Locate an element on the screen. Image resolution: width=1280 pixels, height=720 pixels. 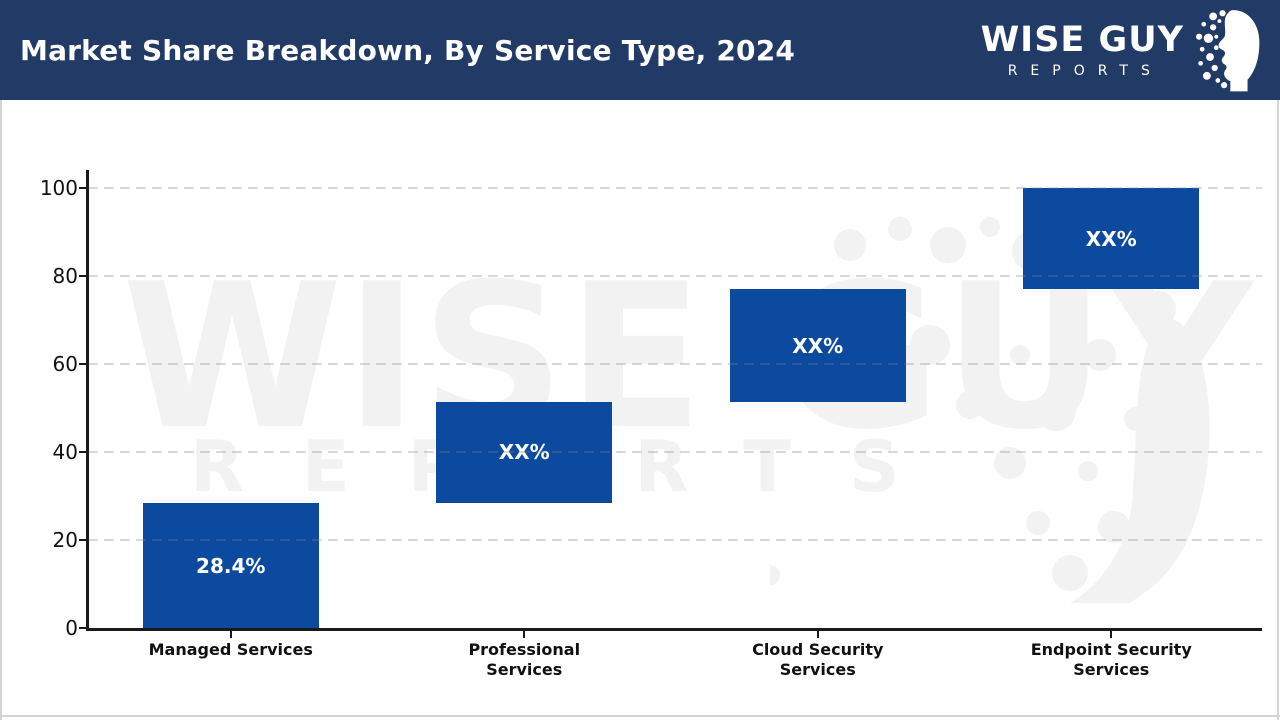
bar-cloud-security-services: XX% is located at coordinates (817, 345).